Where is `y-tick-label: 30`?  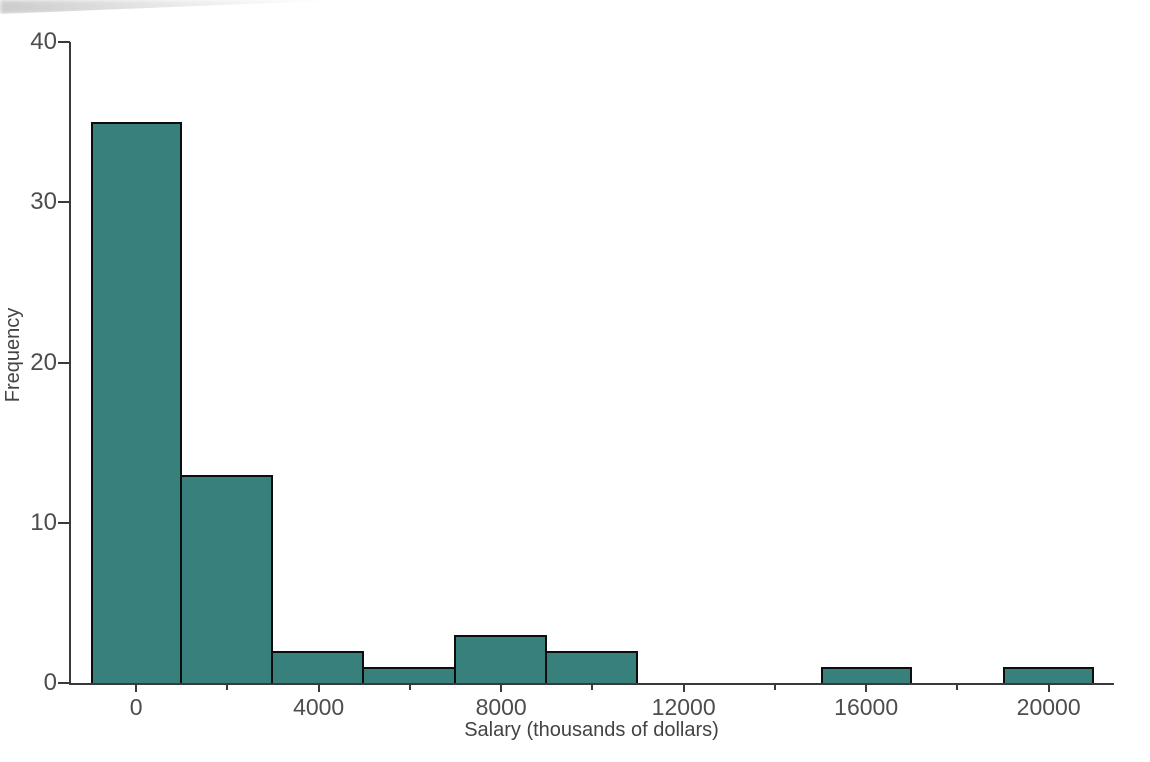
y-tick-label: 30 is located at coordinates (43, 202).